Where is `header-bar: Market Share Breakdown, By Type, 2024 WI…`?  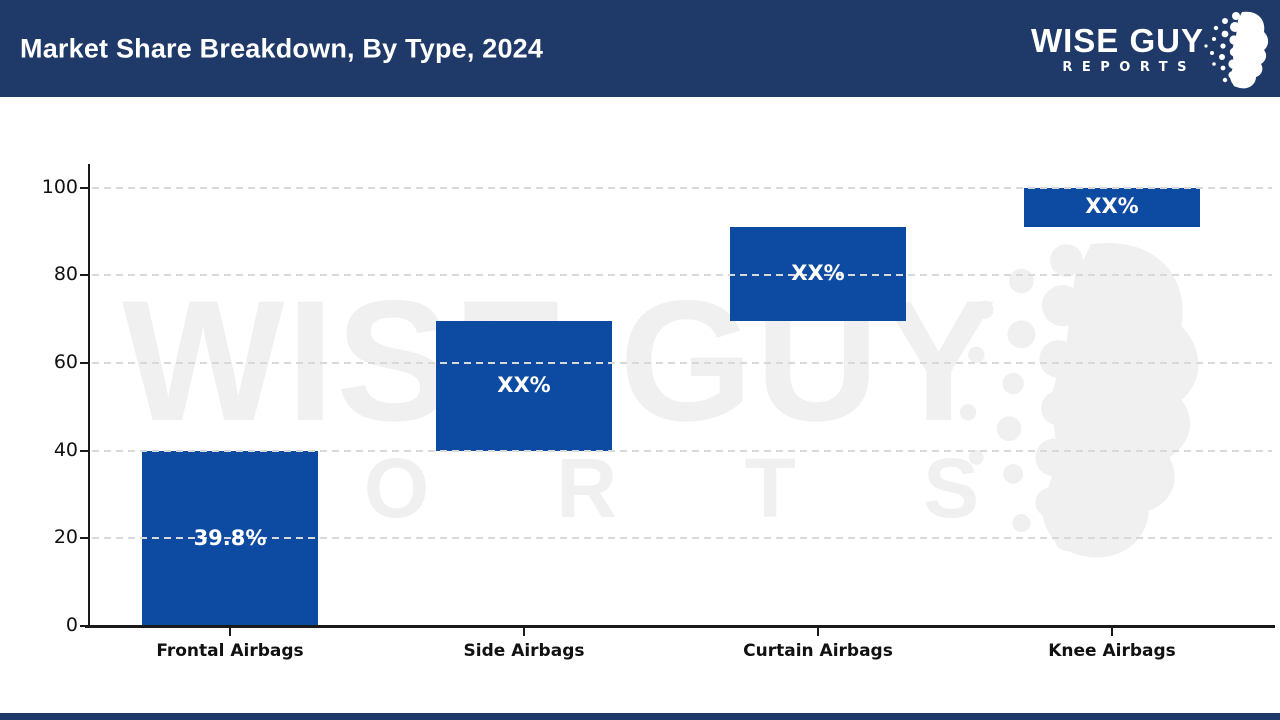 header-bar: Market Share Breakdown, By Type, 2024 WI… is located at coordinates (640, 48).